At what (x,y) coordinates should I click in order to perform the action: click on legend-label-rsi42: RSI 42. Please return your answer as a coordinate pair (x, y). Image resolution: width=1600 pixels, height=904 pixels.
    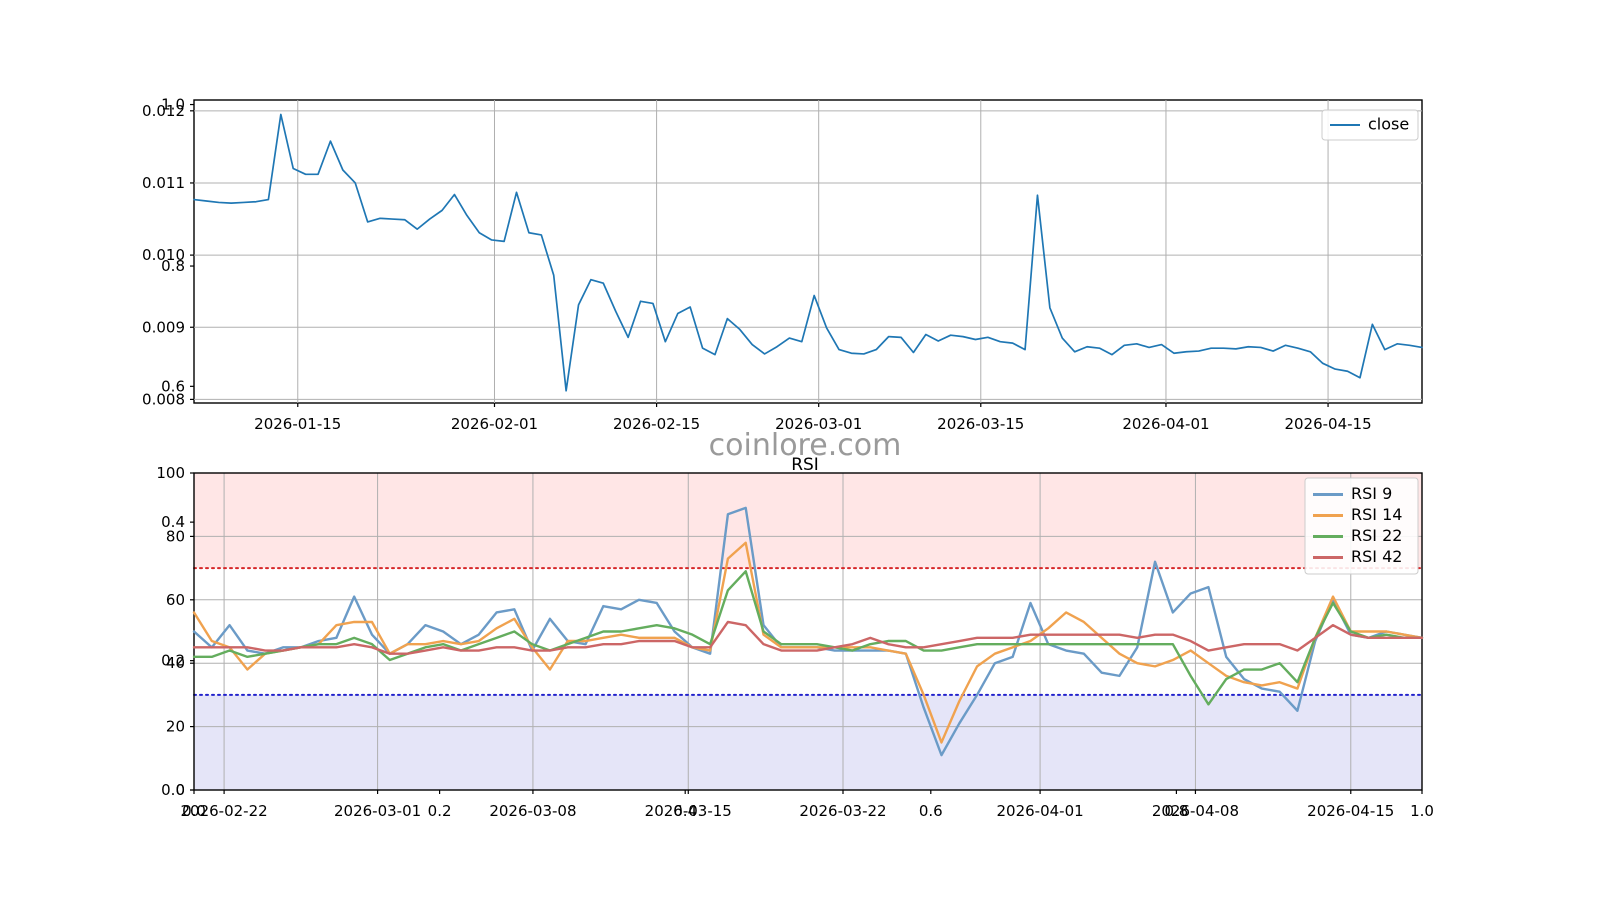
    Looking at the image, I should click on (1376, 556).